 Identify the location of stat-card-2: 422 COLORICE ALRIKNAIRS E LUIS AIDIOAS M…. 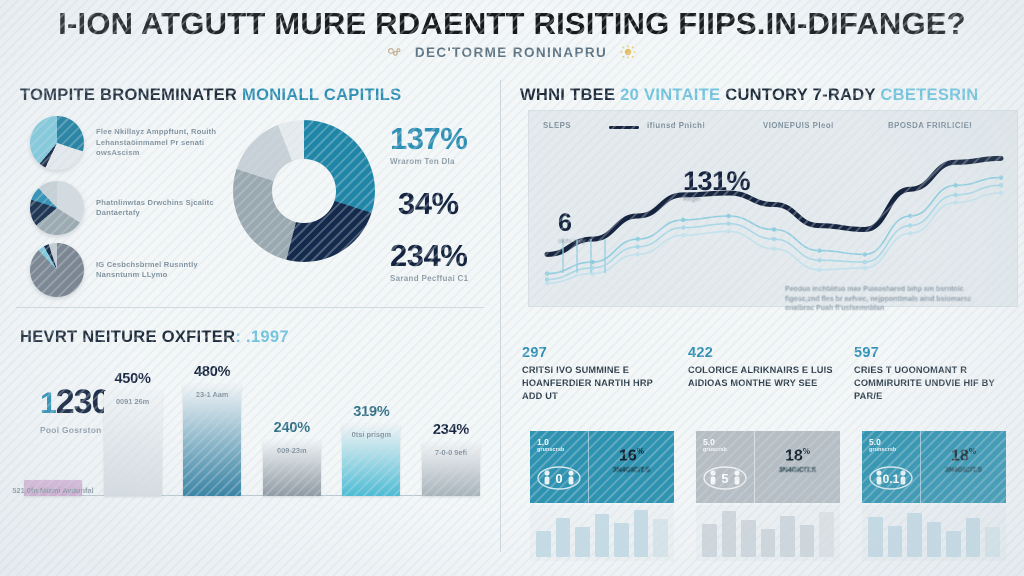
(764, 453).